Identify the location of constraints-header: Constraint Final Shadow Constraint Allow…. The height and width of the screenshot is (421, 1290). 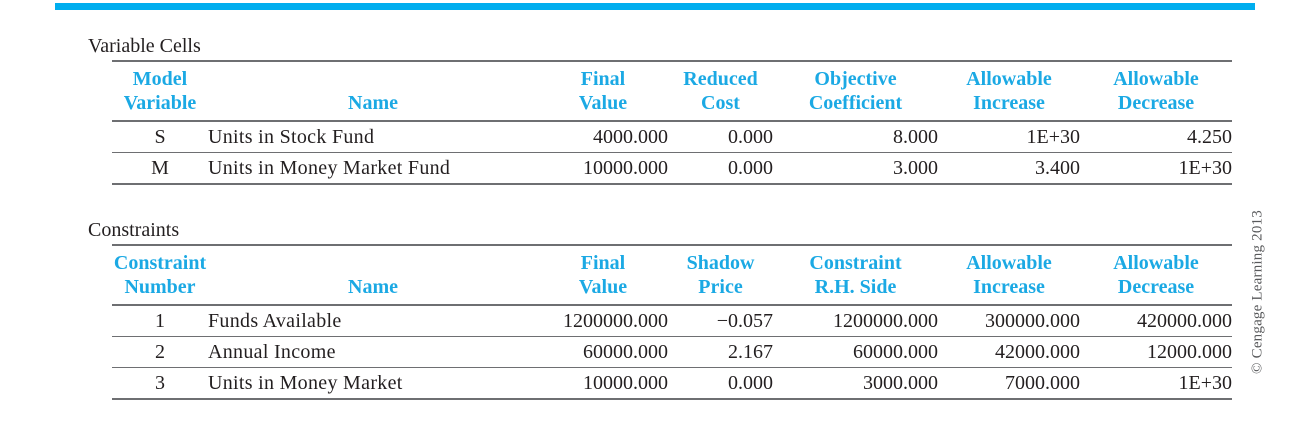
(672, 275).